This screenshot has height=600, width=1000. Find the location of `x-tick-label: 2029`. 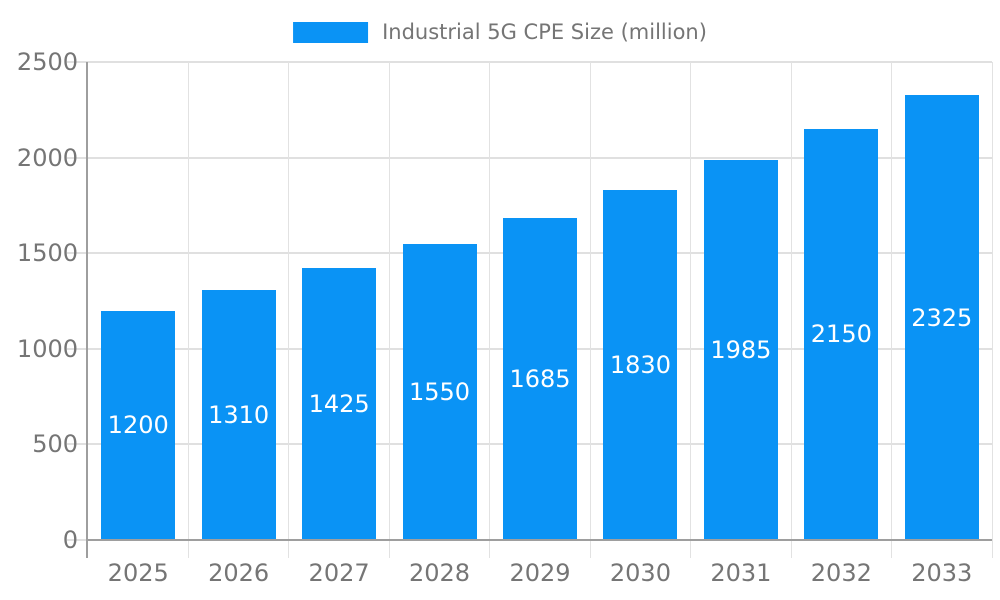

x-tick-label: 2029 is located at coordinates (540, 573).